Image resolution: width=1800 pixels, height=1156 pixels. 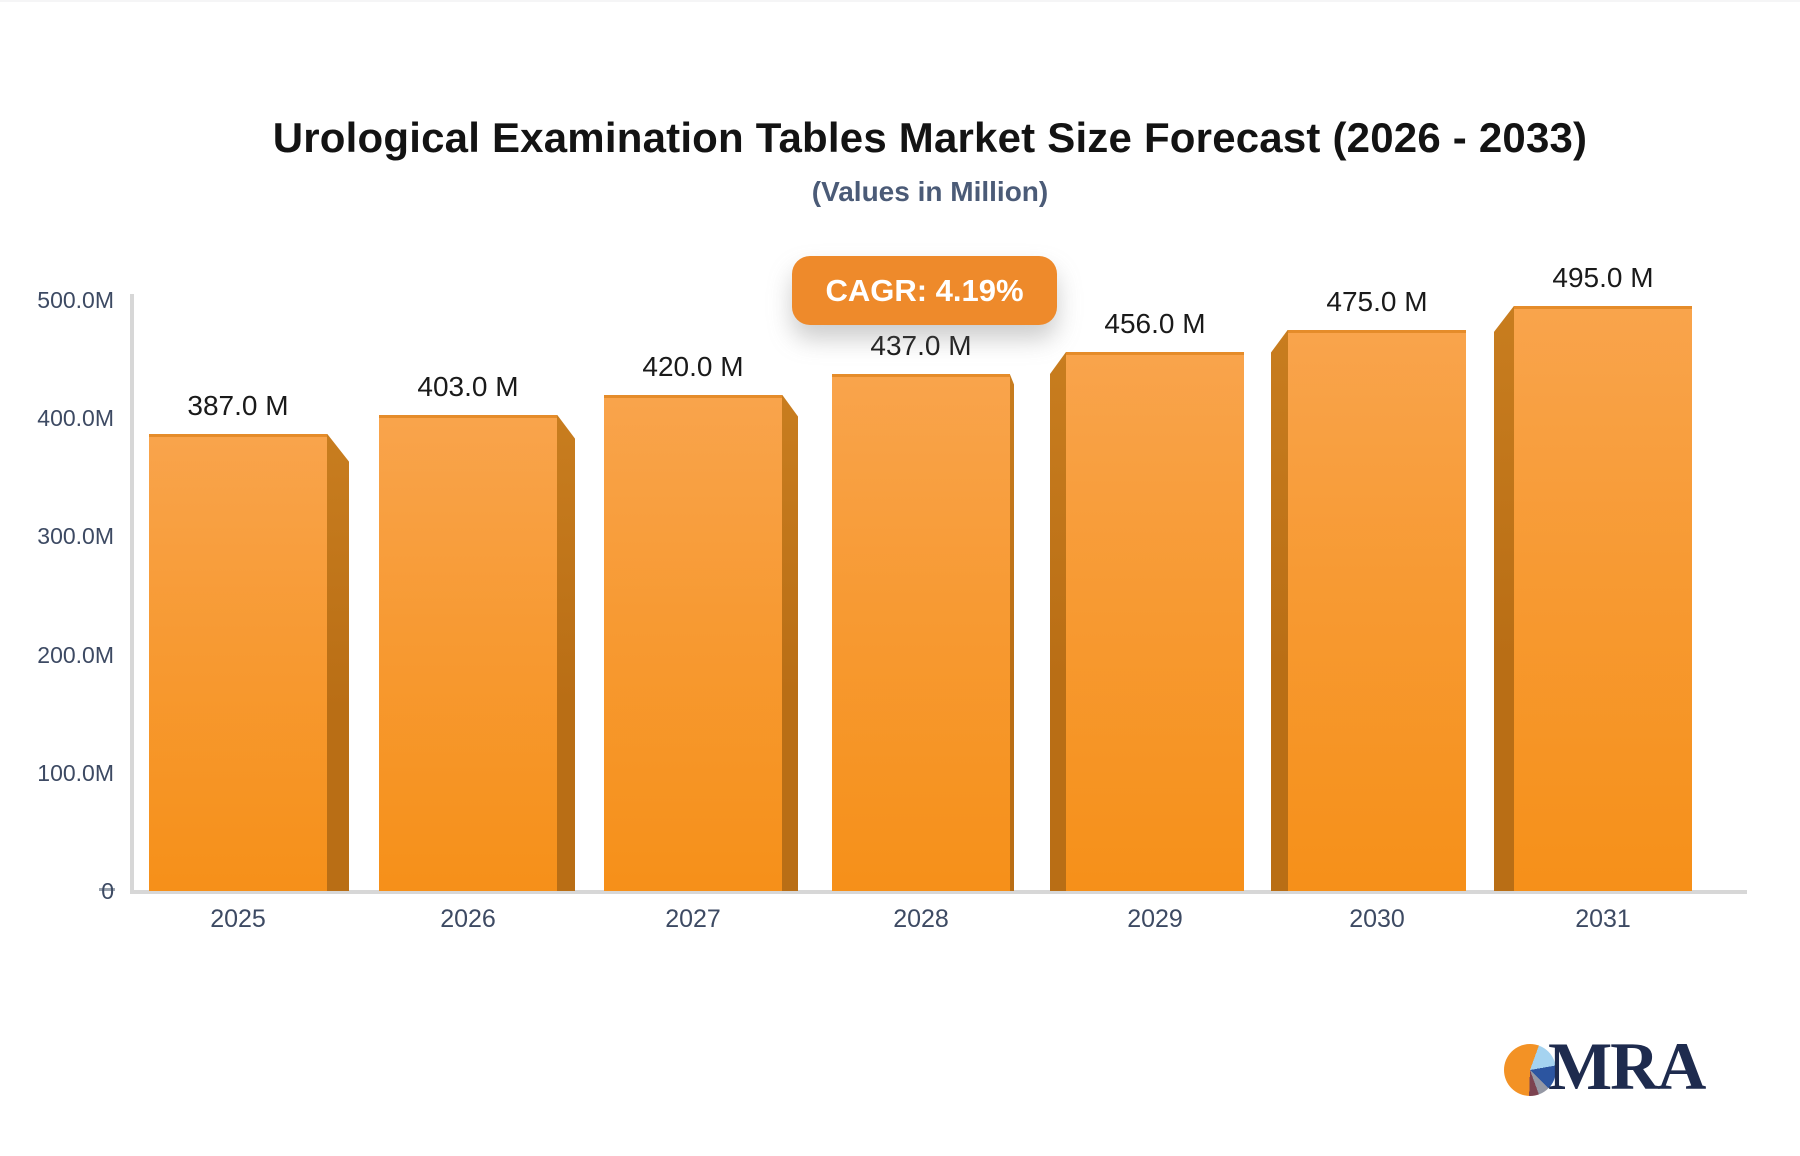 I want to click on bar-value-label: 403.0 M, so click(x=468, y=386).